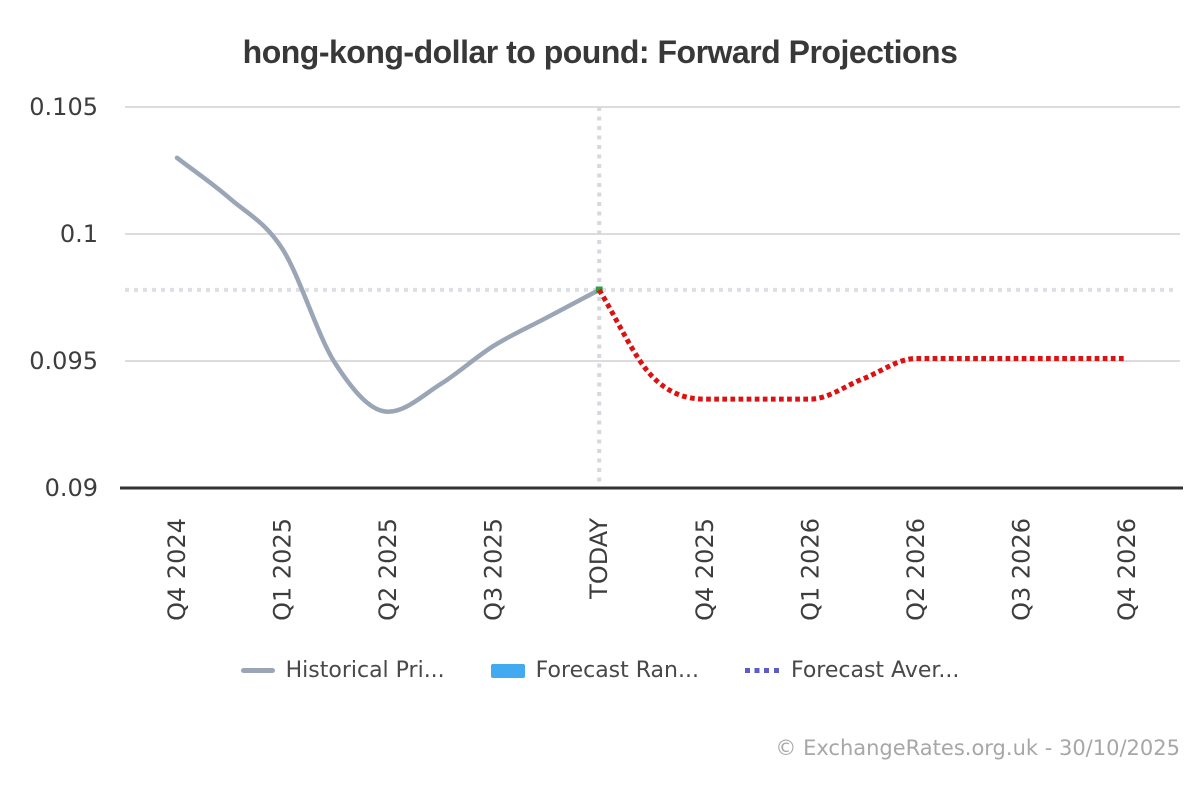 This screenshot has height=800, width=1200. I want to click on x-axis-tick-label: Q2 2026, so click(916, 569).